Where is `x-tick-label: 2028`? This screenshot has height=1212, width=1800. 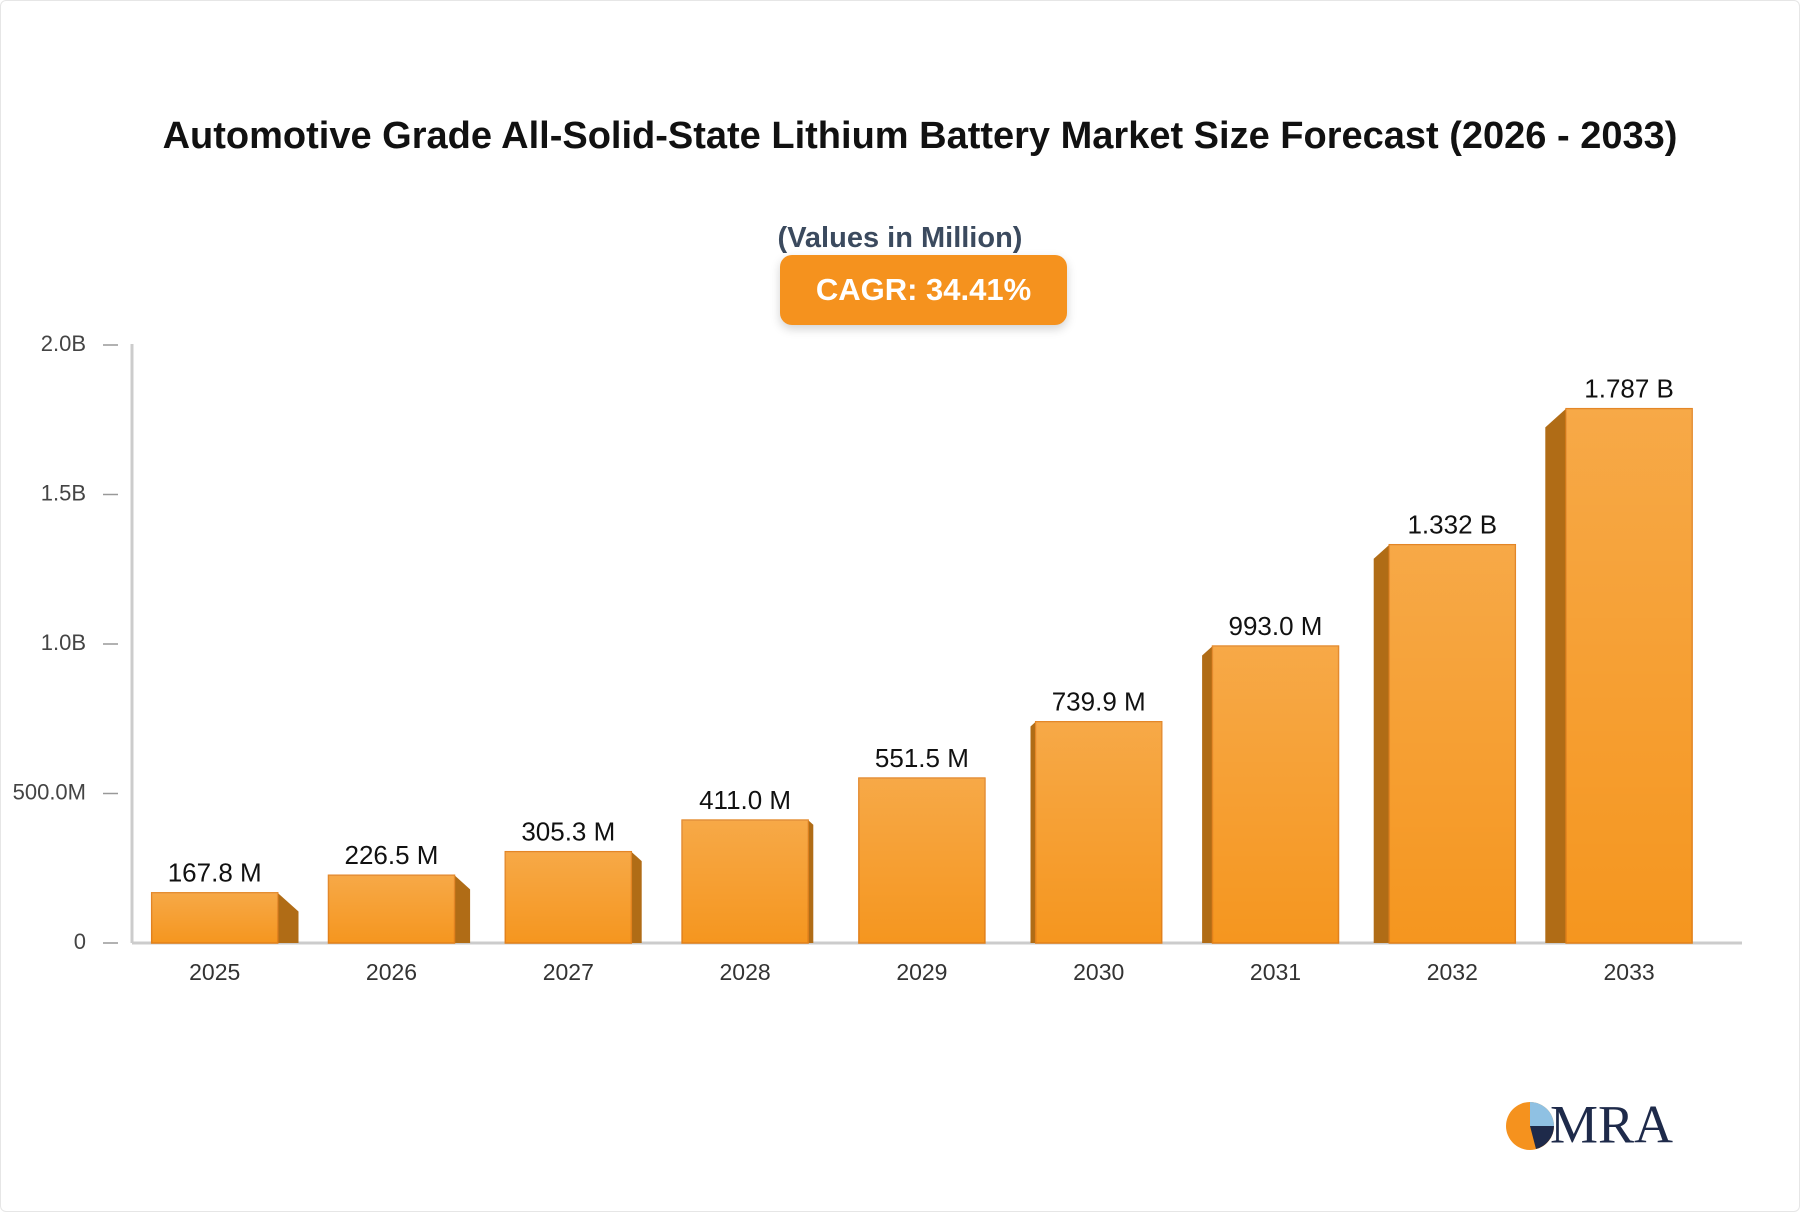
x-tick-label: 2028 is located at coordinates (745, 972).